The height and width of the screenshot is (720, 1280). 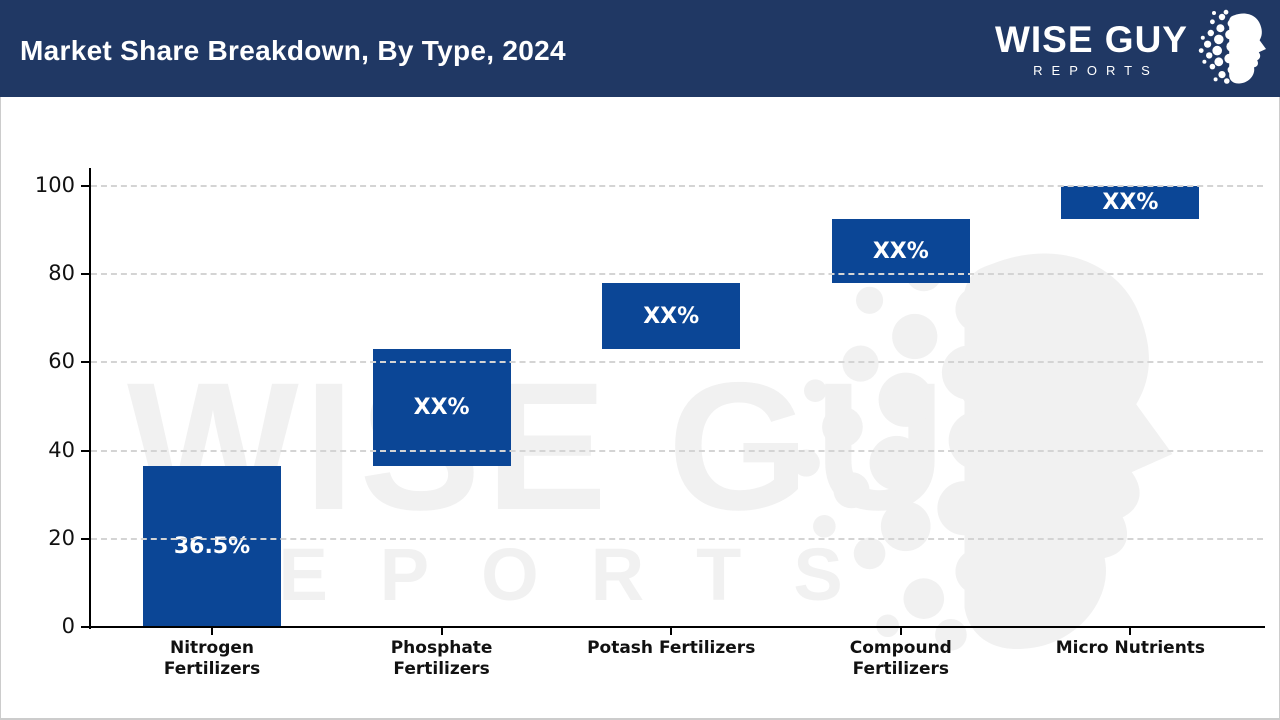 I want to click on brand-logo: WISE GUY REPORTS, so click(x=1132, y=49).